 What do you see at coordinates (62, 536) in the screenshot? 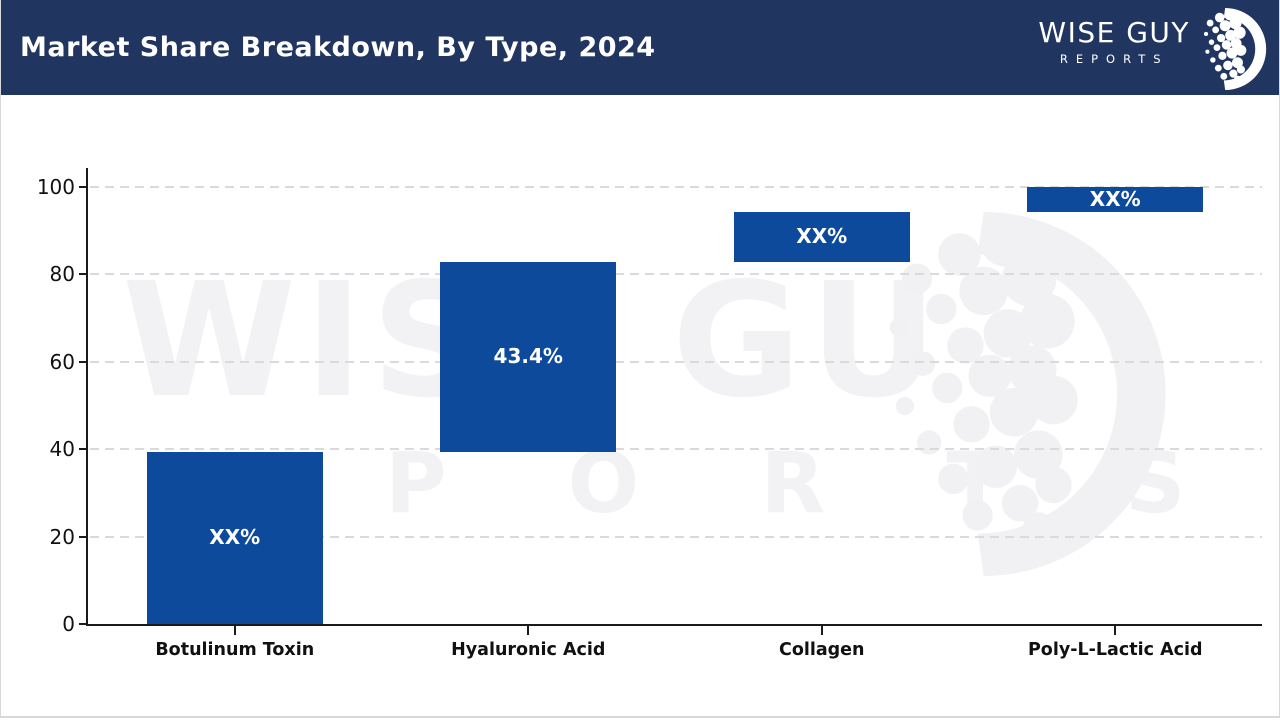
I see `y-tick-label-20: 20` at bounding box center [62, 536].